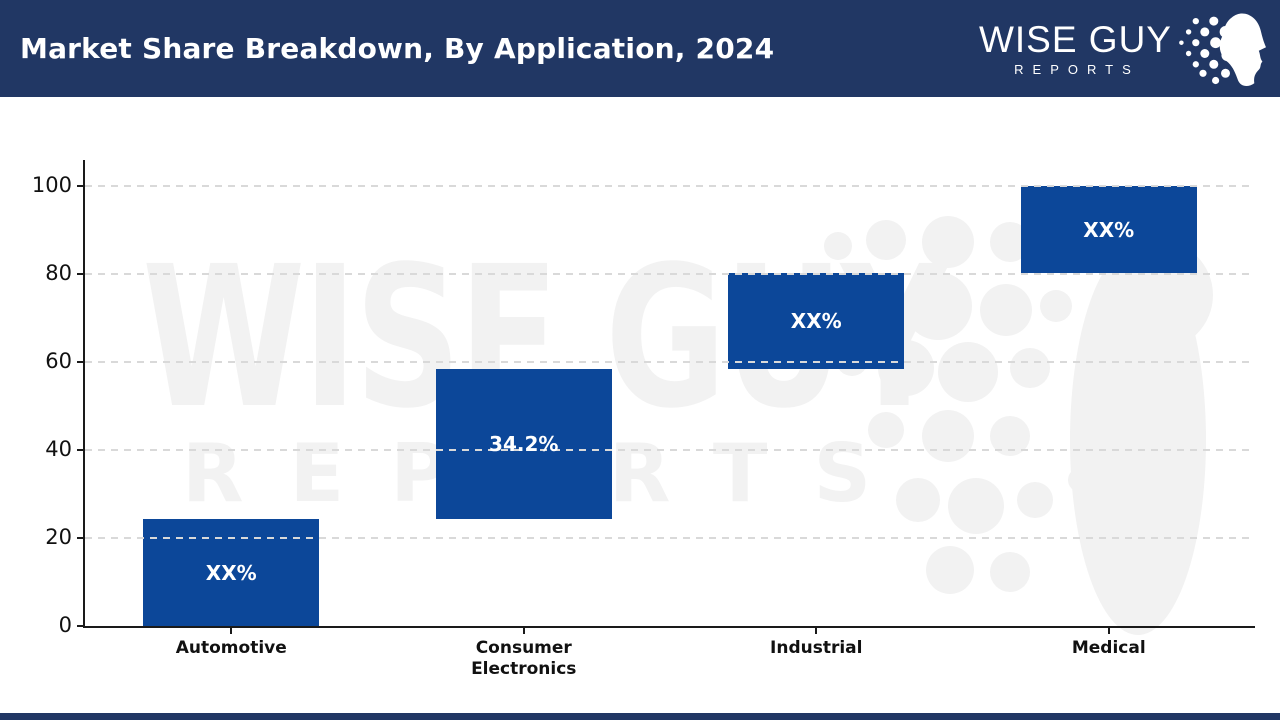 The height and width of the screenshot is (720, 1280). I want to click on logo-text: WISE GUY REPORTS, so click(1075, 49).